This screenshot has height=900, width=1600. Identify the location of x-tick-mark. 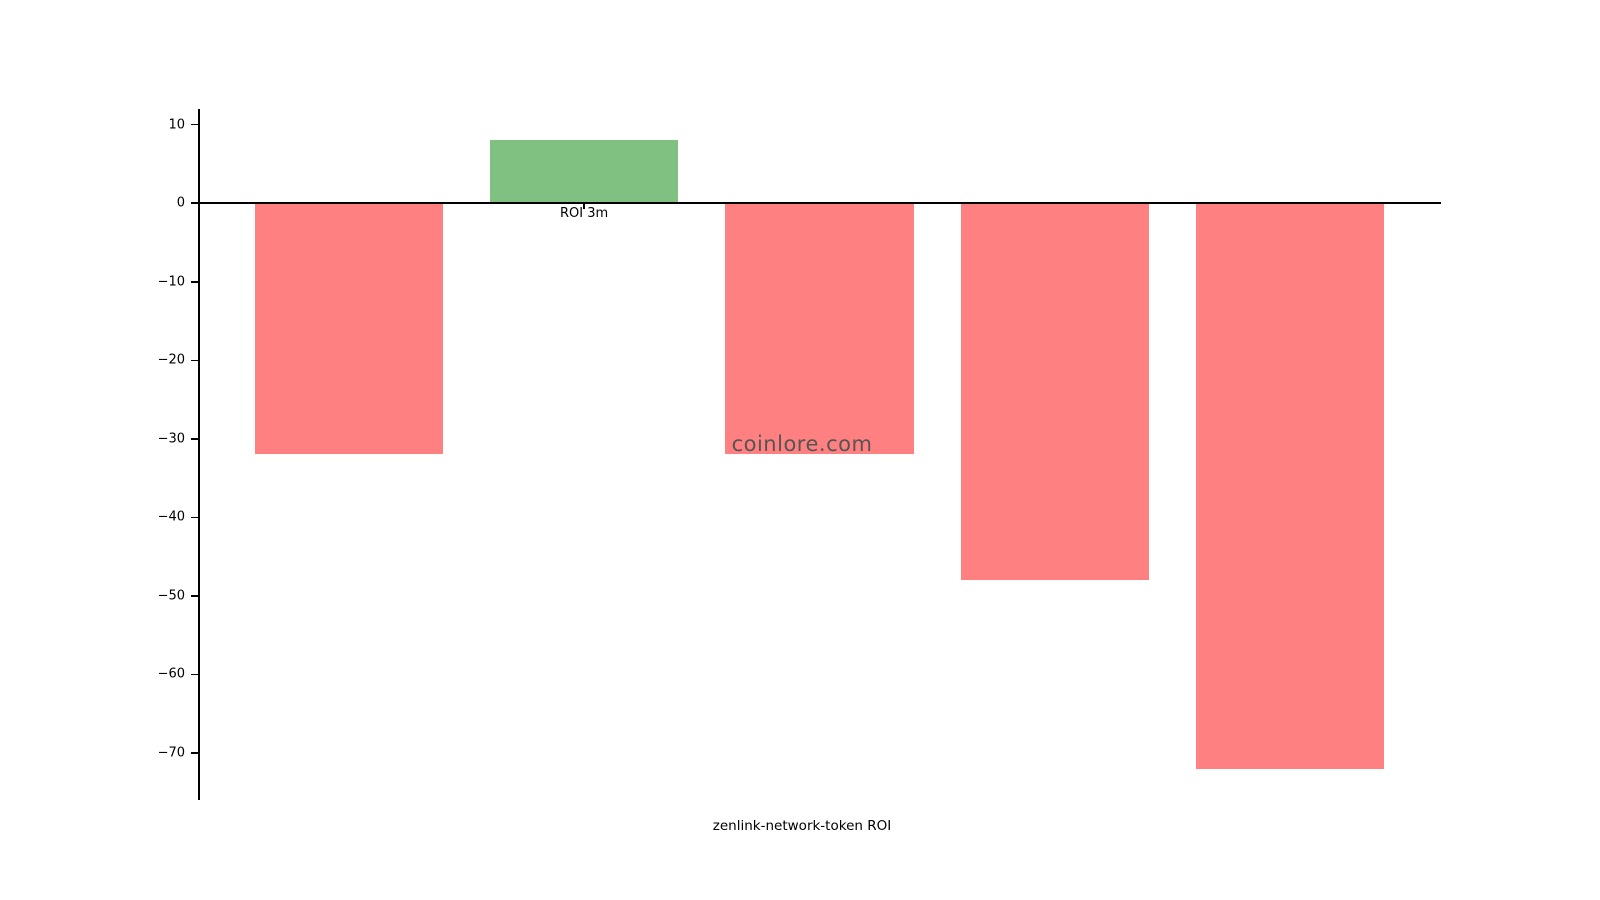
(584, 206).